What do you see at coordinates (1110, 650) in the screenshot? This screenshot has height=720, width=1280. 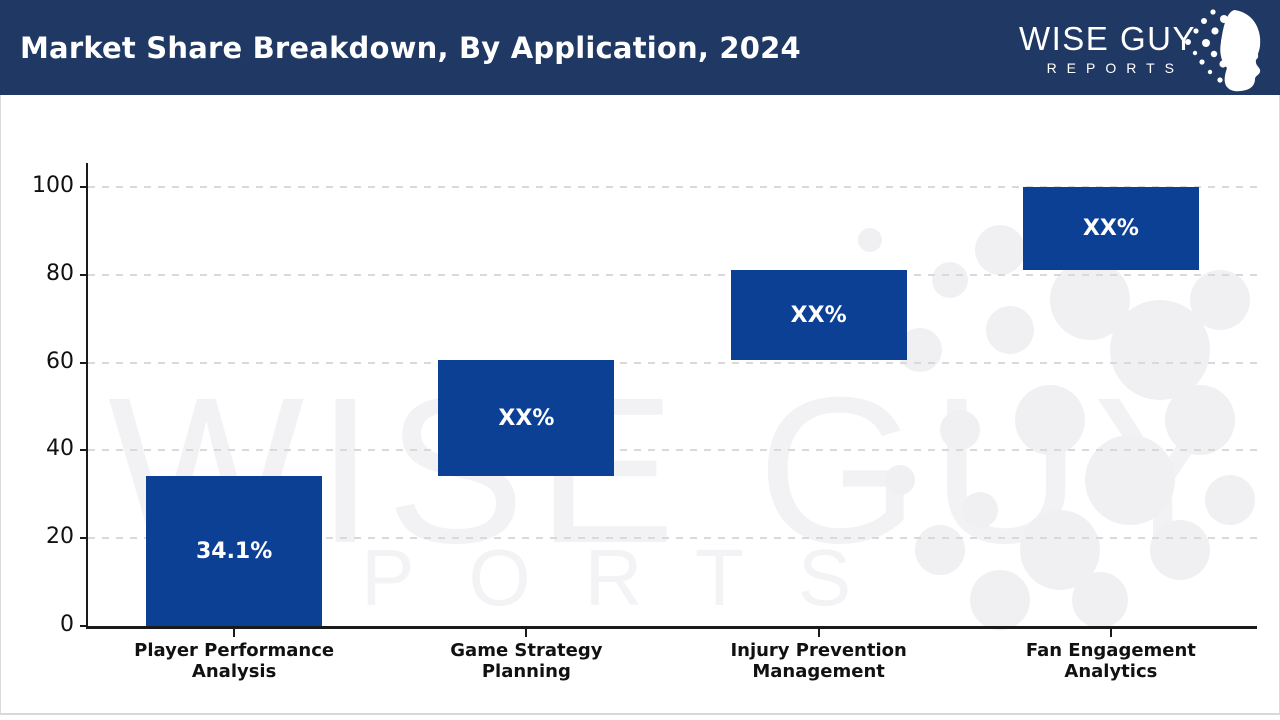 I see `x-category-line: Fan Engagement` at bounding box center [1110, 650].